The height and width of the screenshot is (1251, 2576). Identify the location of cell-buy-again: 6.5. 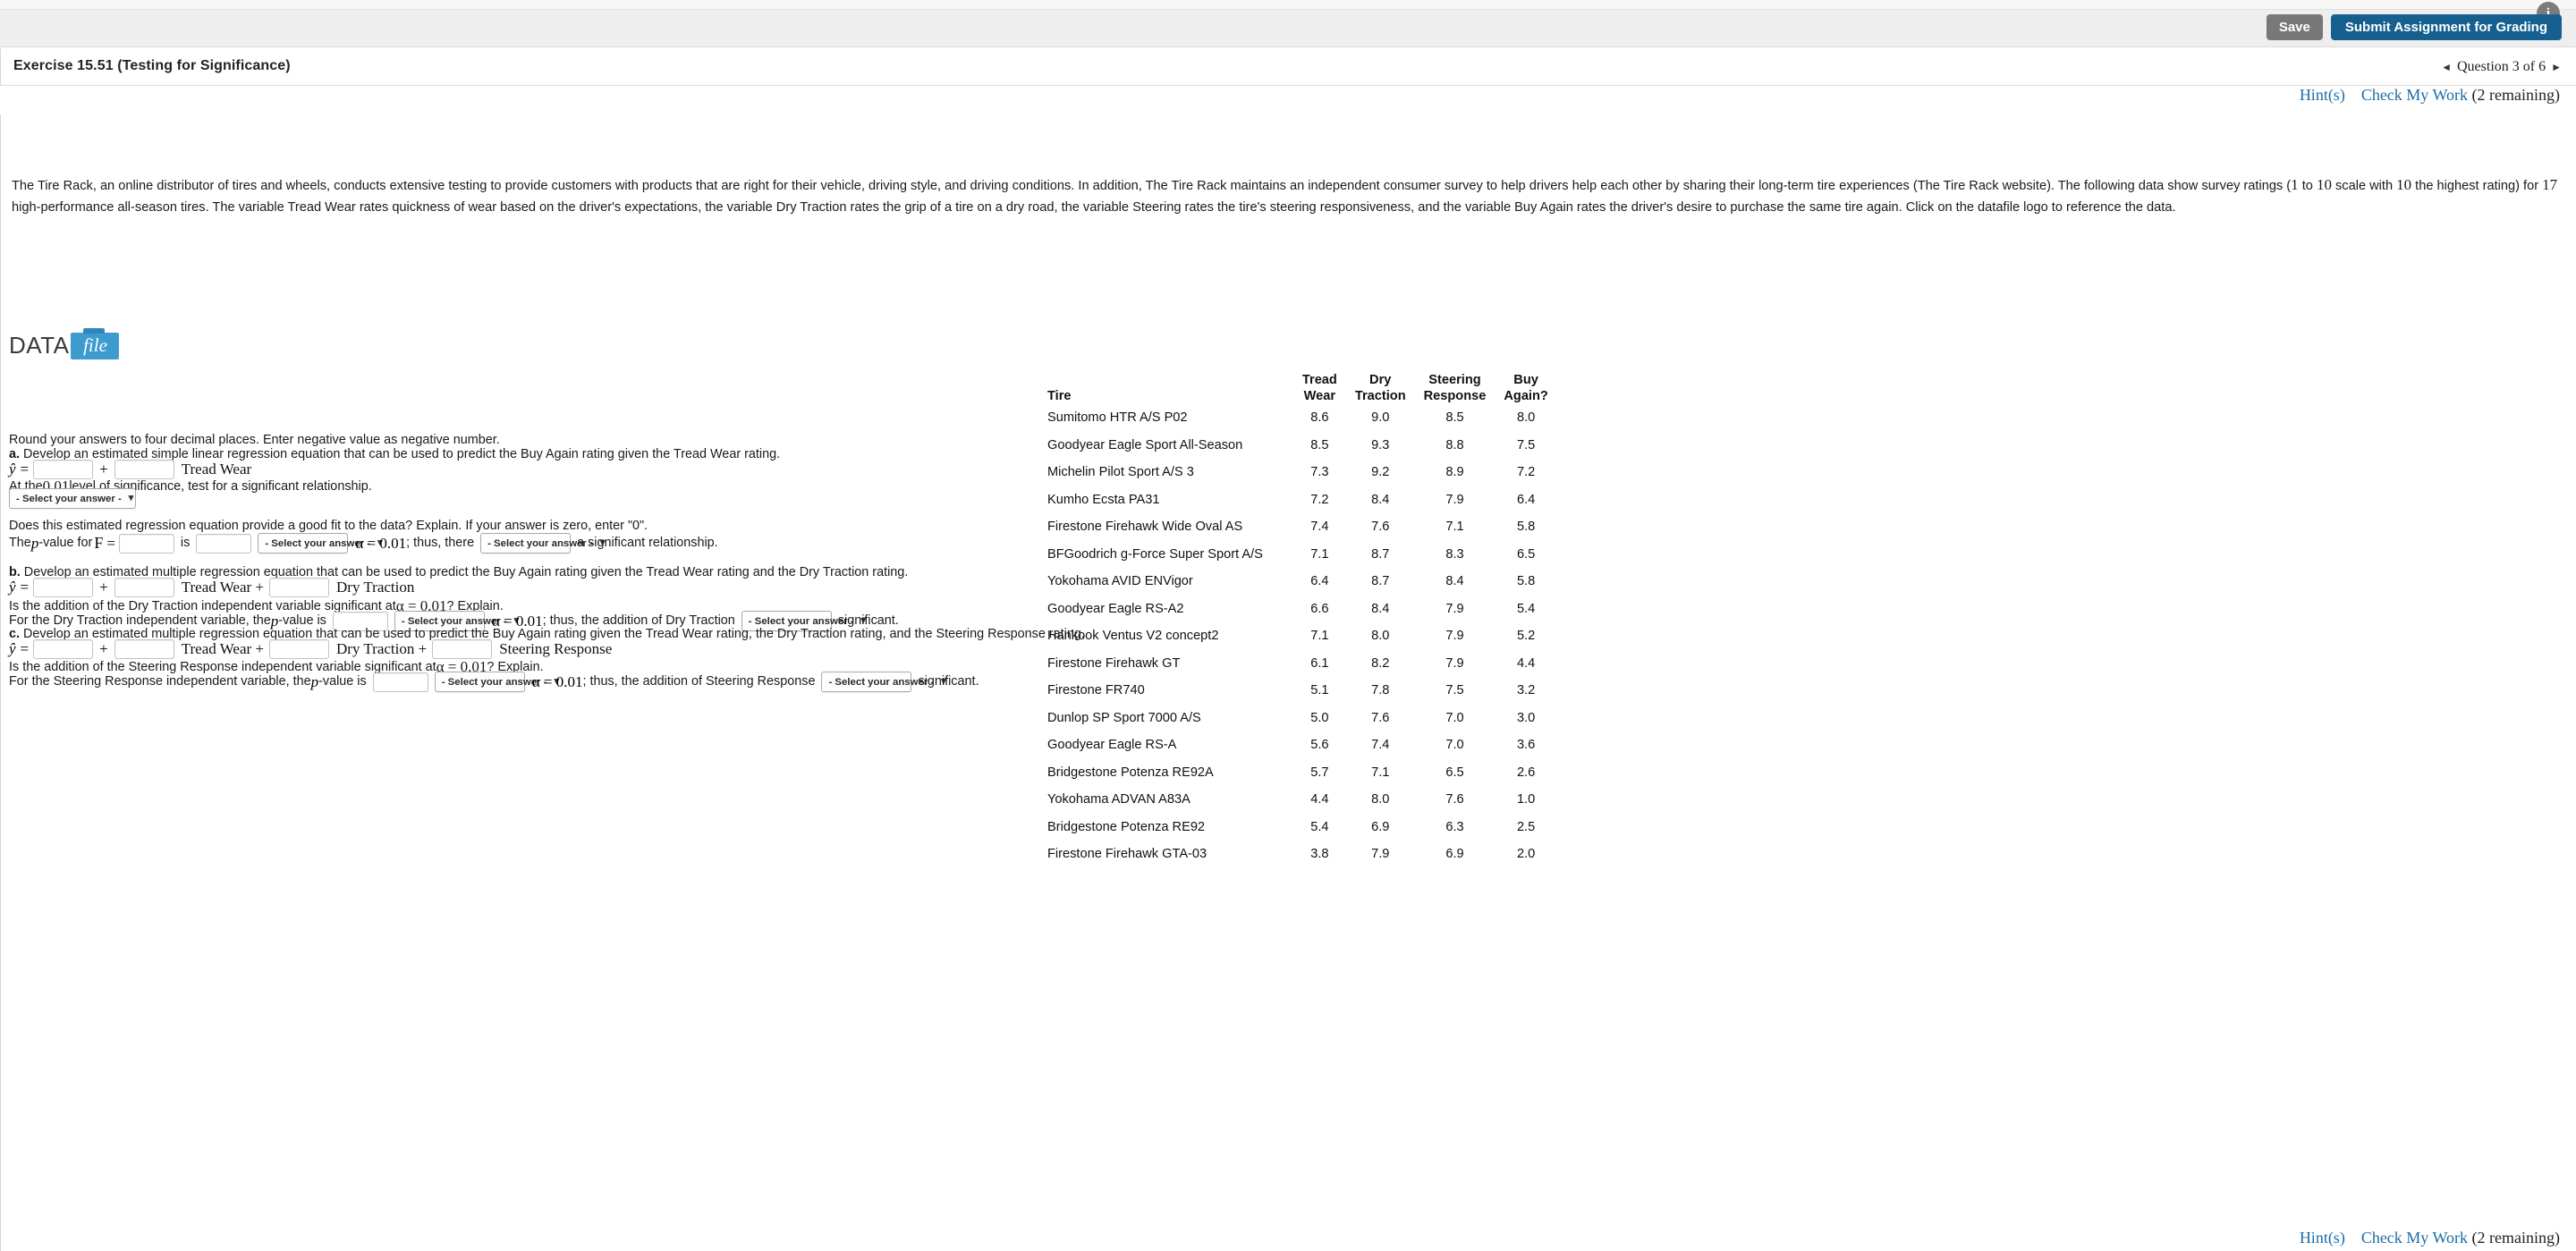
(1526, 554).